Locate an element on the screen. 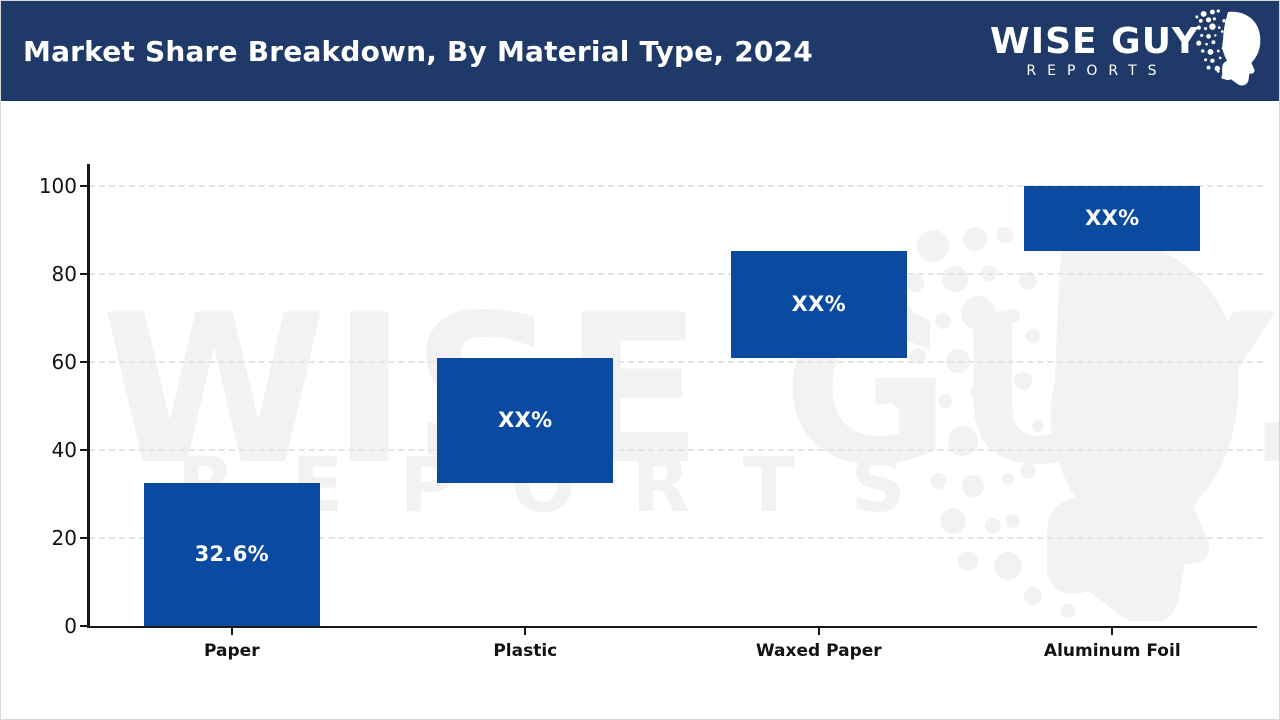 Image resolution: width=1280 pixels, height=720 pixels. x-tick-label: Waxed Paper is located at coordinates (818, 651).